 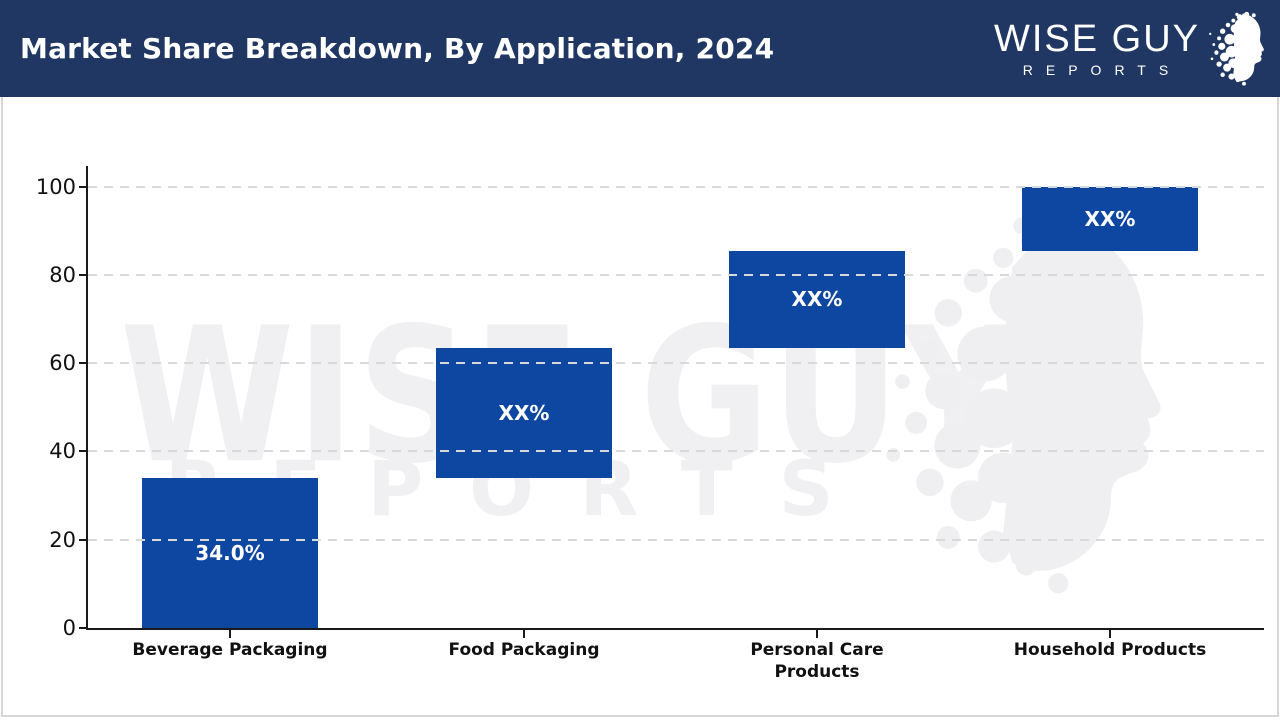 I want to click on brand-logo-line2: REPORTS, so click(x=1102, y=70).